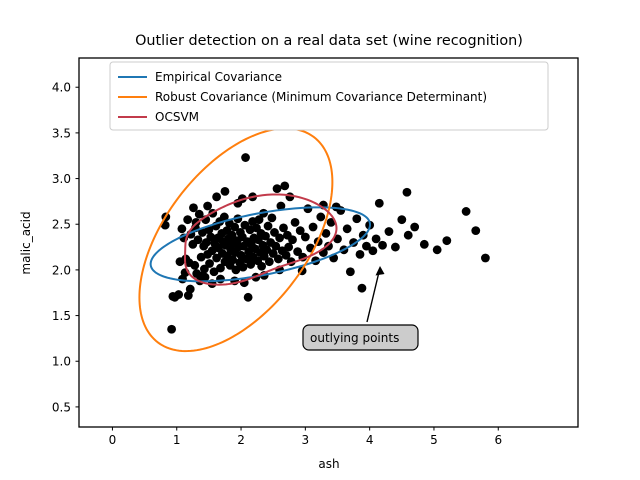 Image resolution: width=640 pixels, height=480 pixels. What do you see at coordinates (61, 133) in the screenshot?
I see `y-tick-label: 3.5` at bounding box center [61, 133].